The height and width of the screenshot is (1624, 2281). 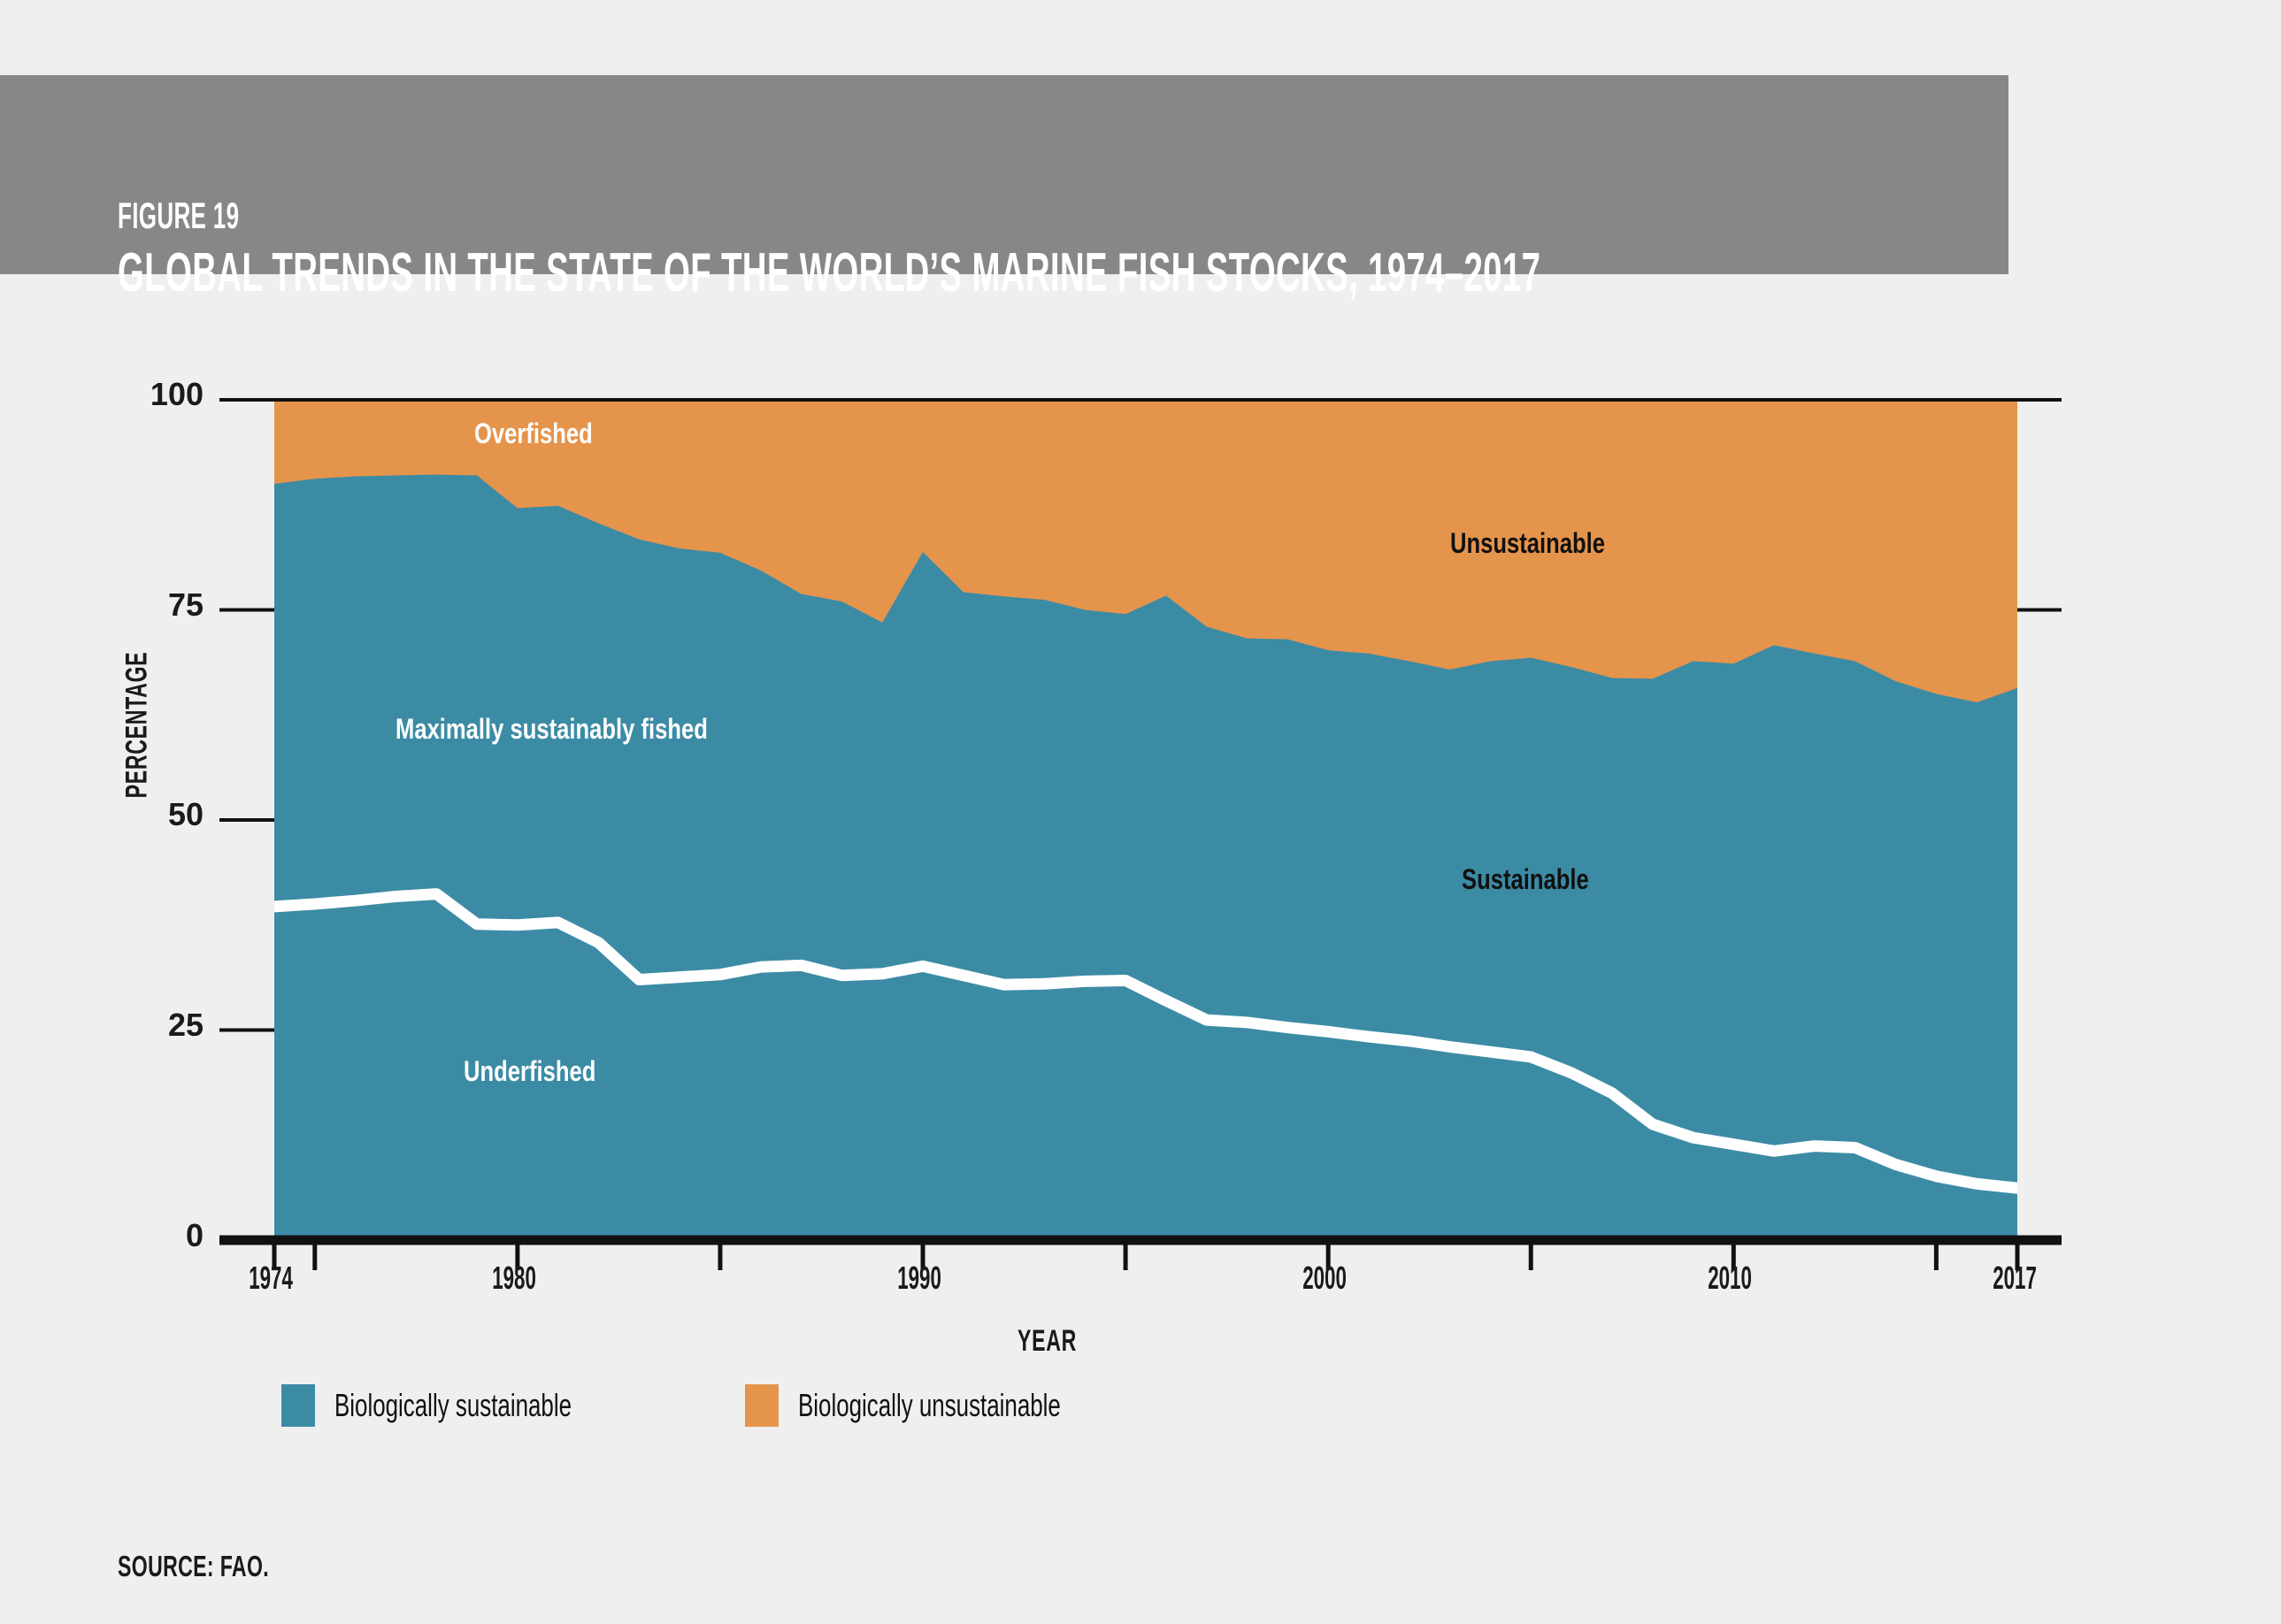 I want to click on y-tick-label-25: 25, so click(x=185, y=1025).